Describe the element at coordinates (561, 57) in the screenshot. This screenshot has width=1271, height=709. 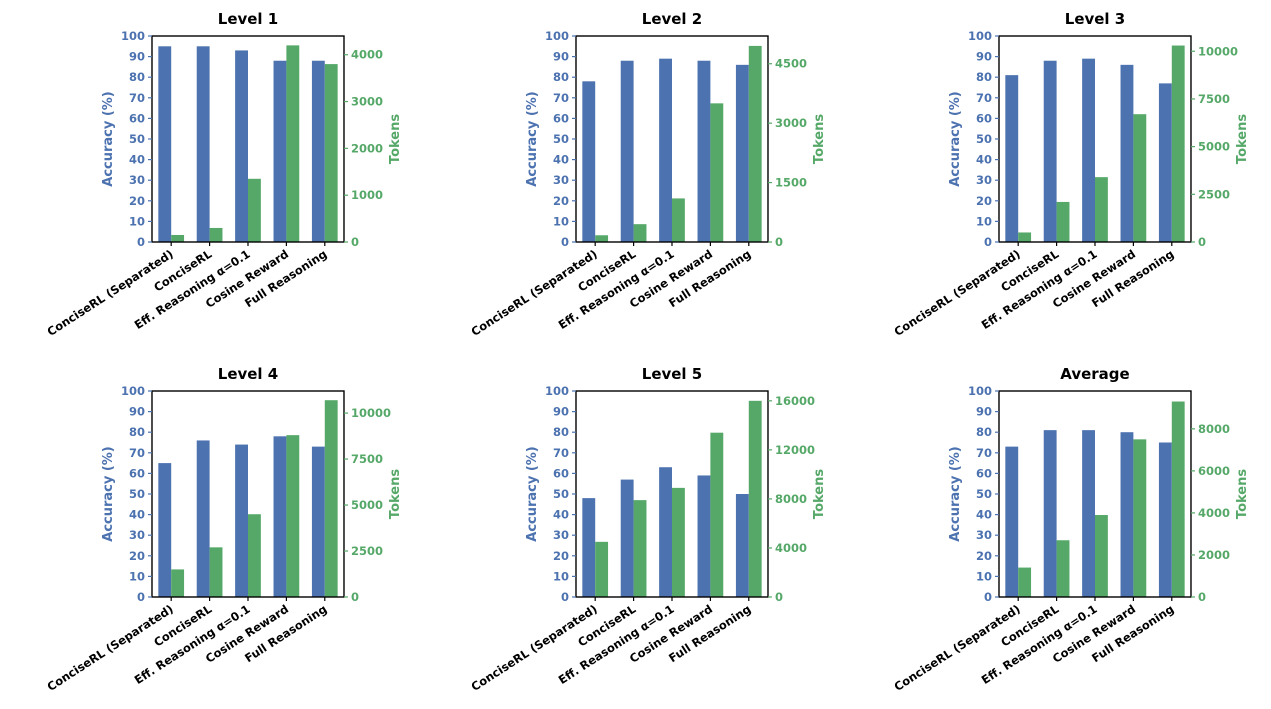
I see `left-tick-label: 90` at that location.